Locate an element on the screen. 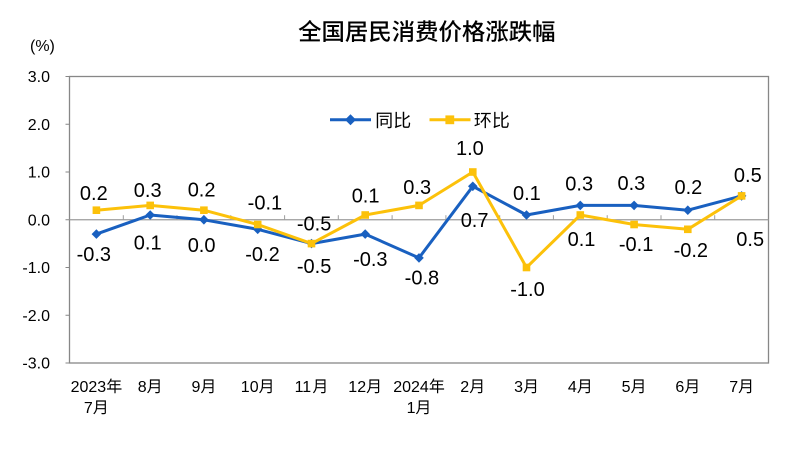 The image size is (800, 459). svg-text: 4 is located at coordinates (572, 387).